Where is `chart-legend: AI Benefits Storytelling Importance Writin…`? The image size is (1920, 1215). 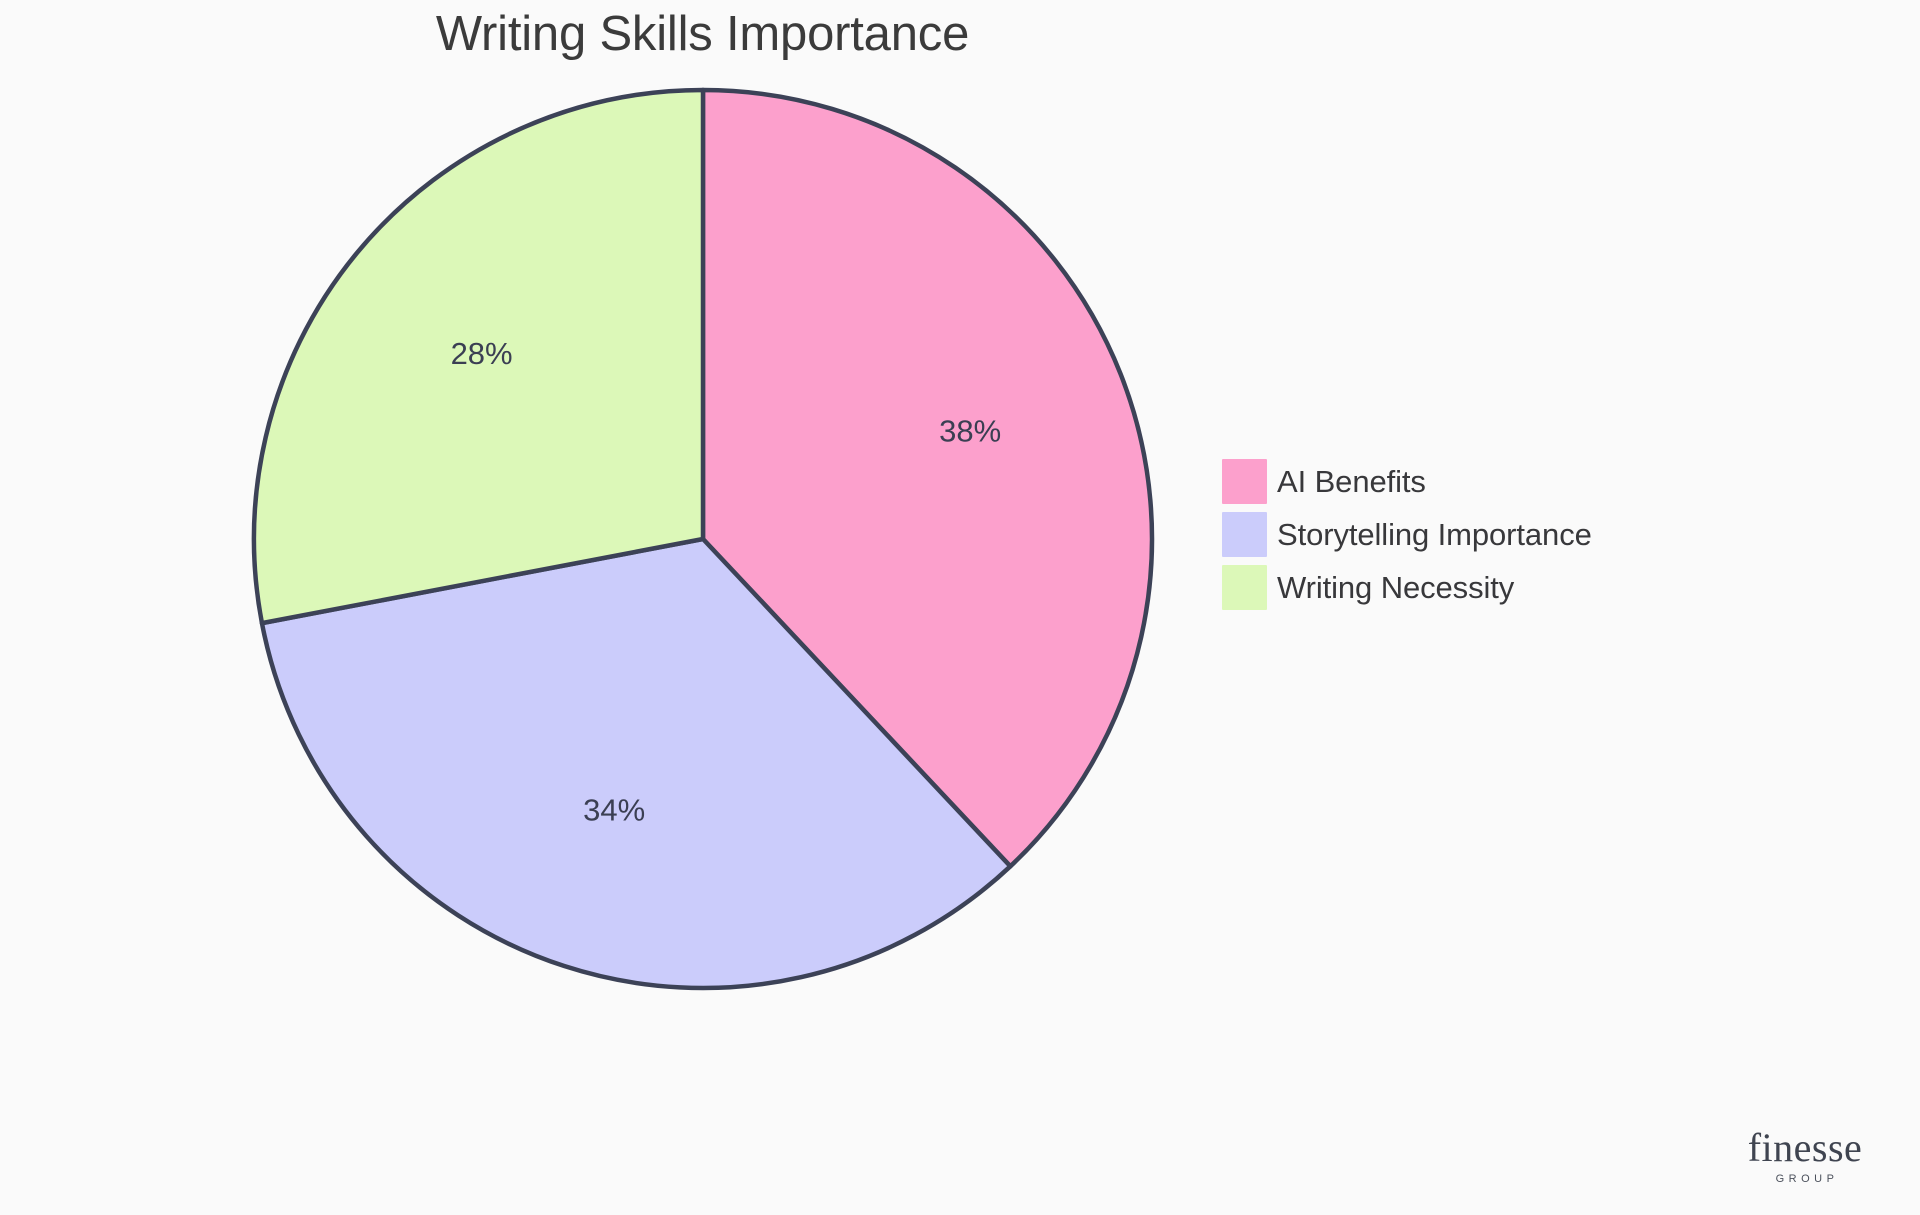
chart-legend: AI Benefits Storytelling Importance Writin… is located at coordinates (1407, 534).